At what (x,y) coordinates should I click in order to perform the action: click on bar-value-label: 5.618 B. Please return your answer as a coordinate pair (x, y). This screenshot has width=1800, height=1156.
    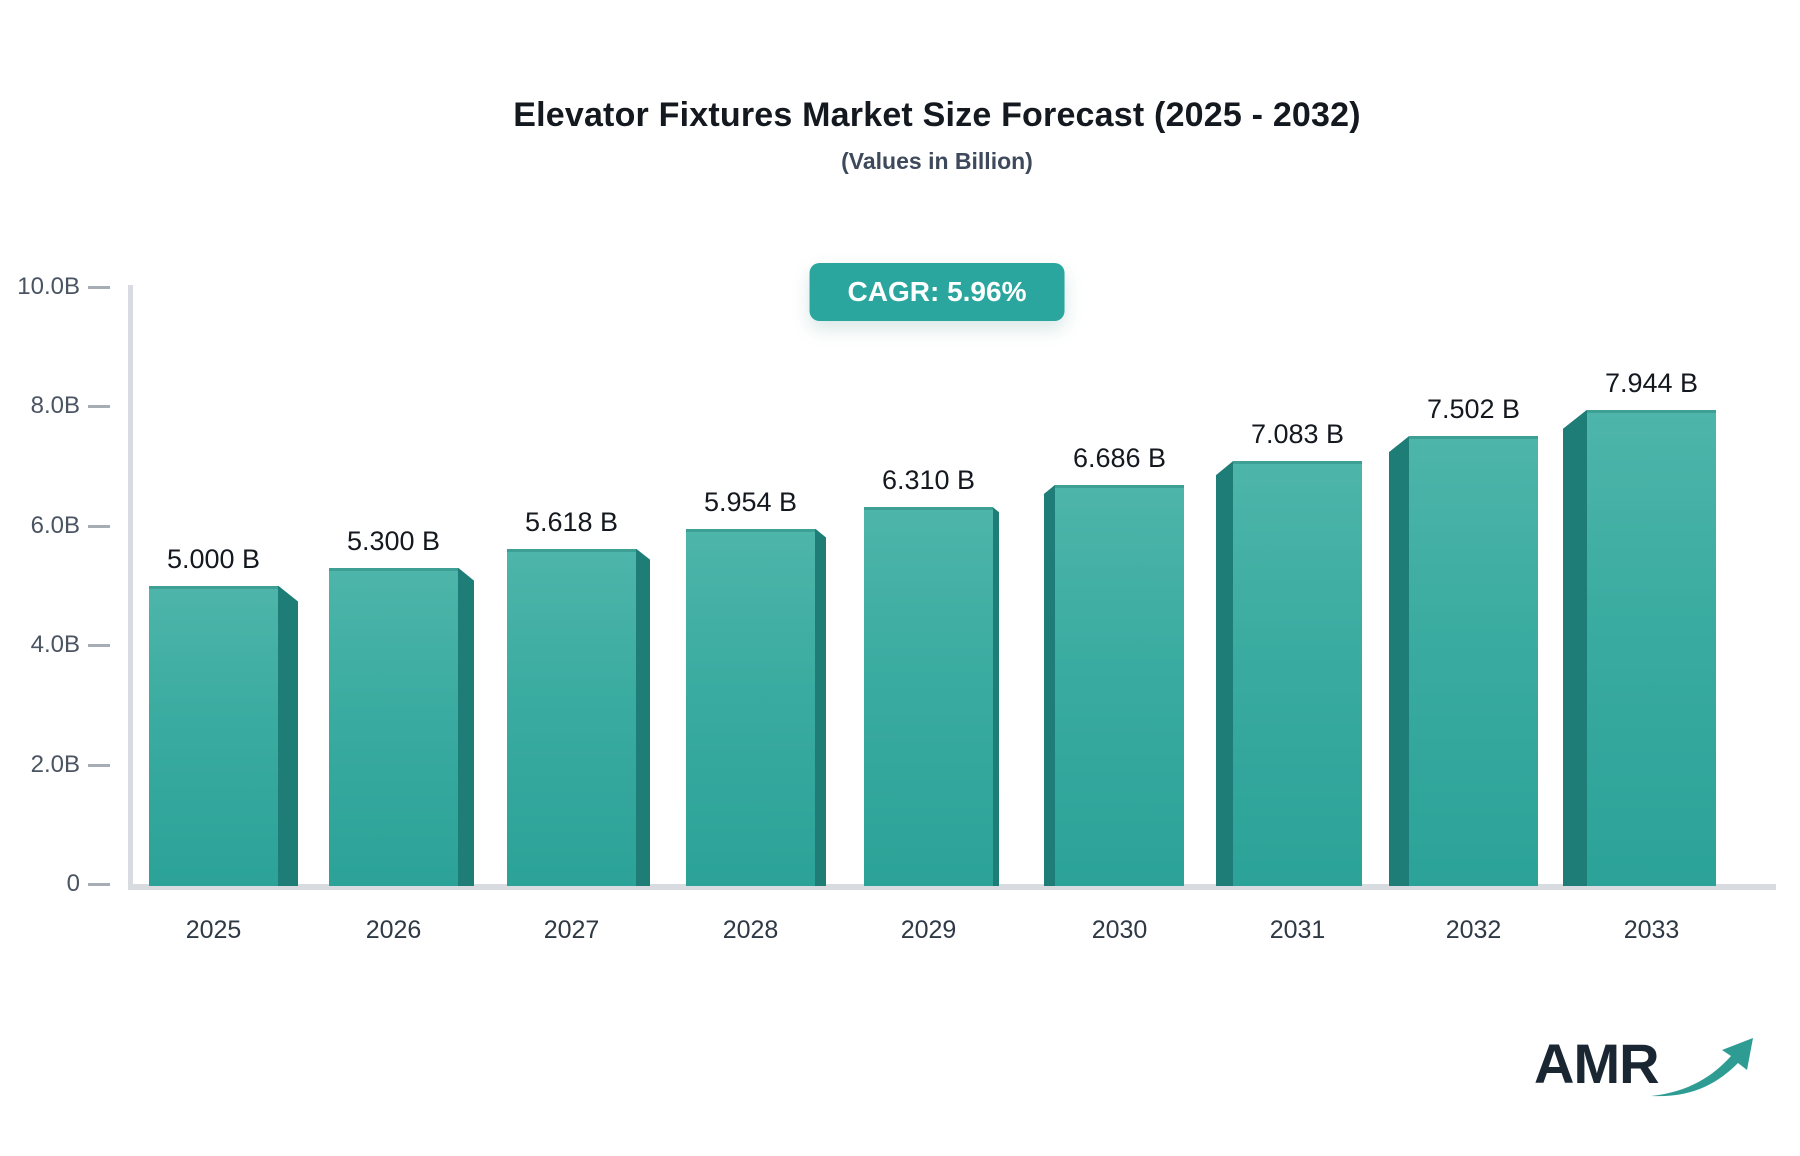
    Looking at the image, I should click on (571, 521).